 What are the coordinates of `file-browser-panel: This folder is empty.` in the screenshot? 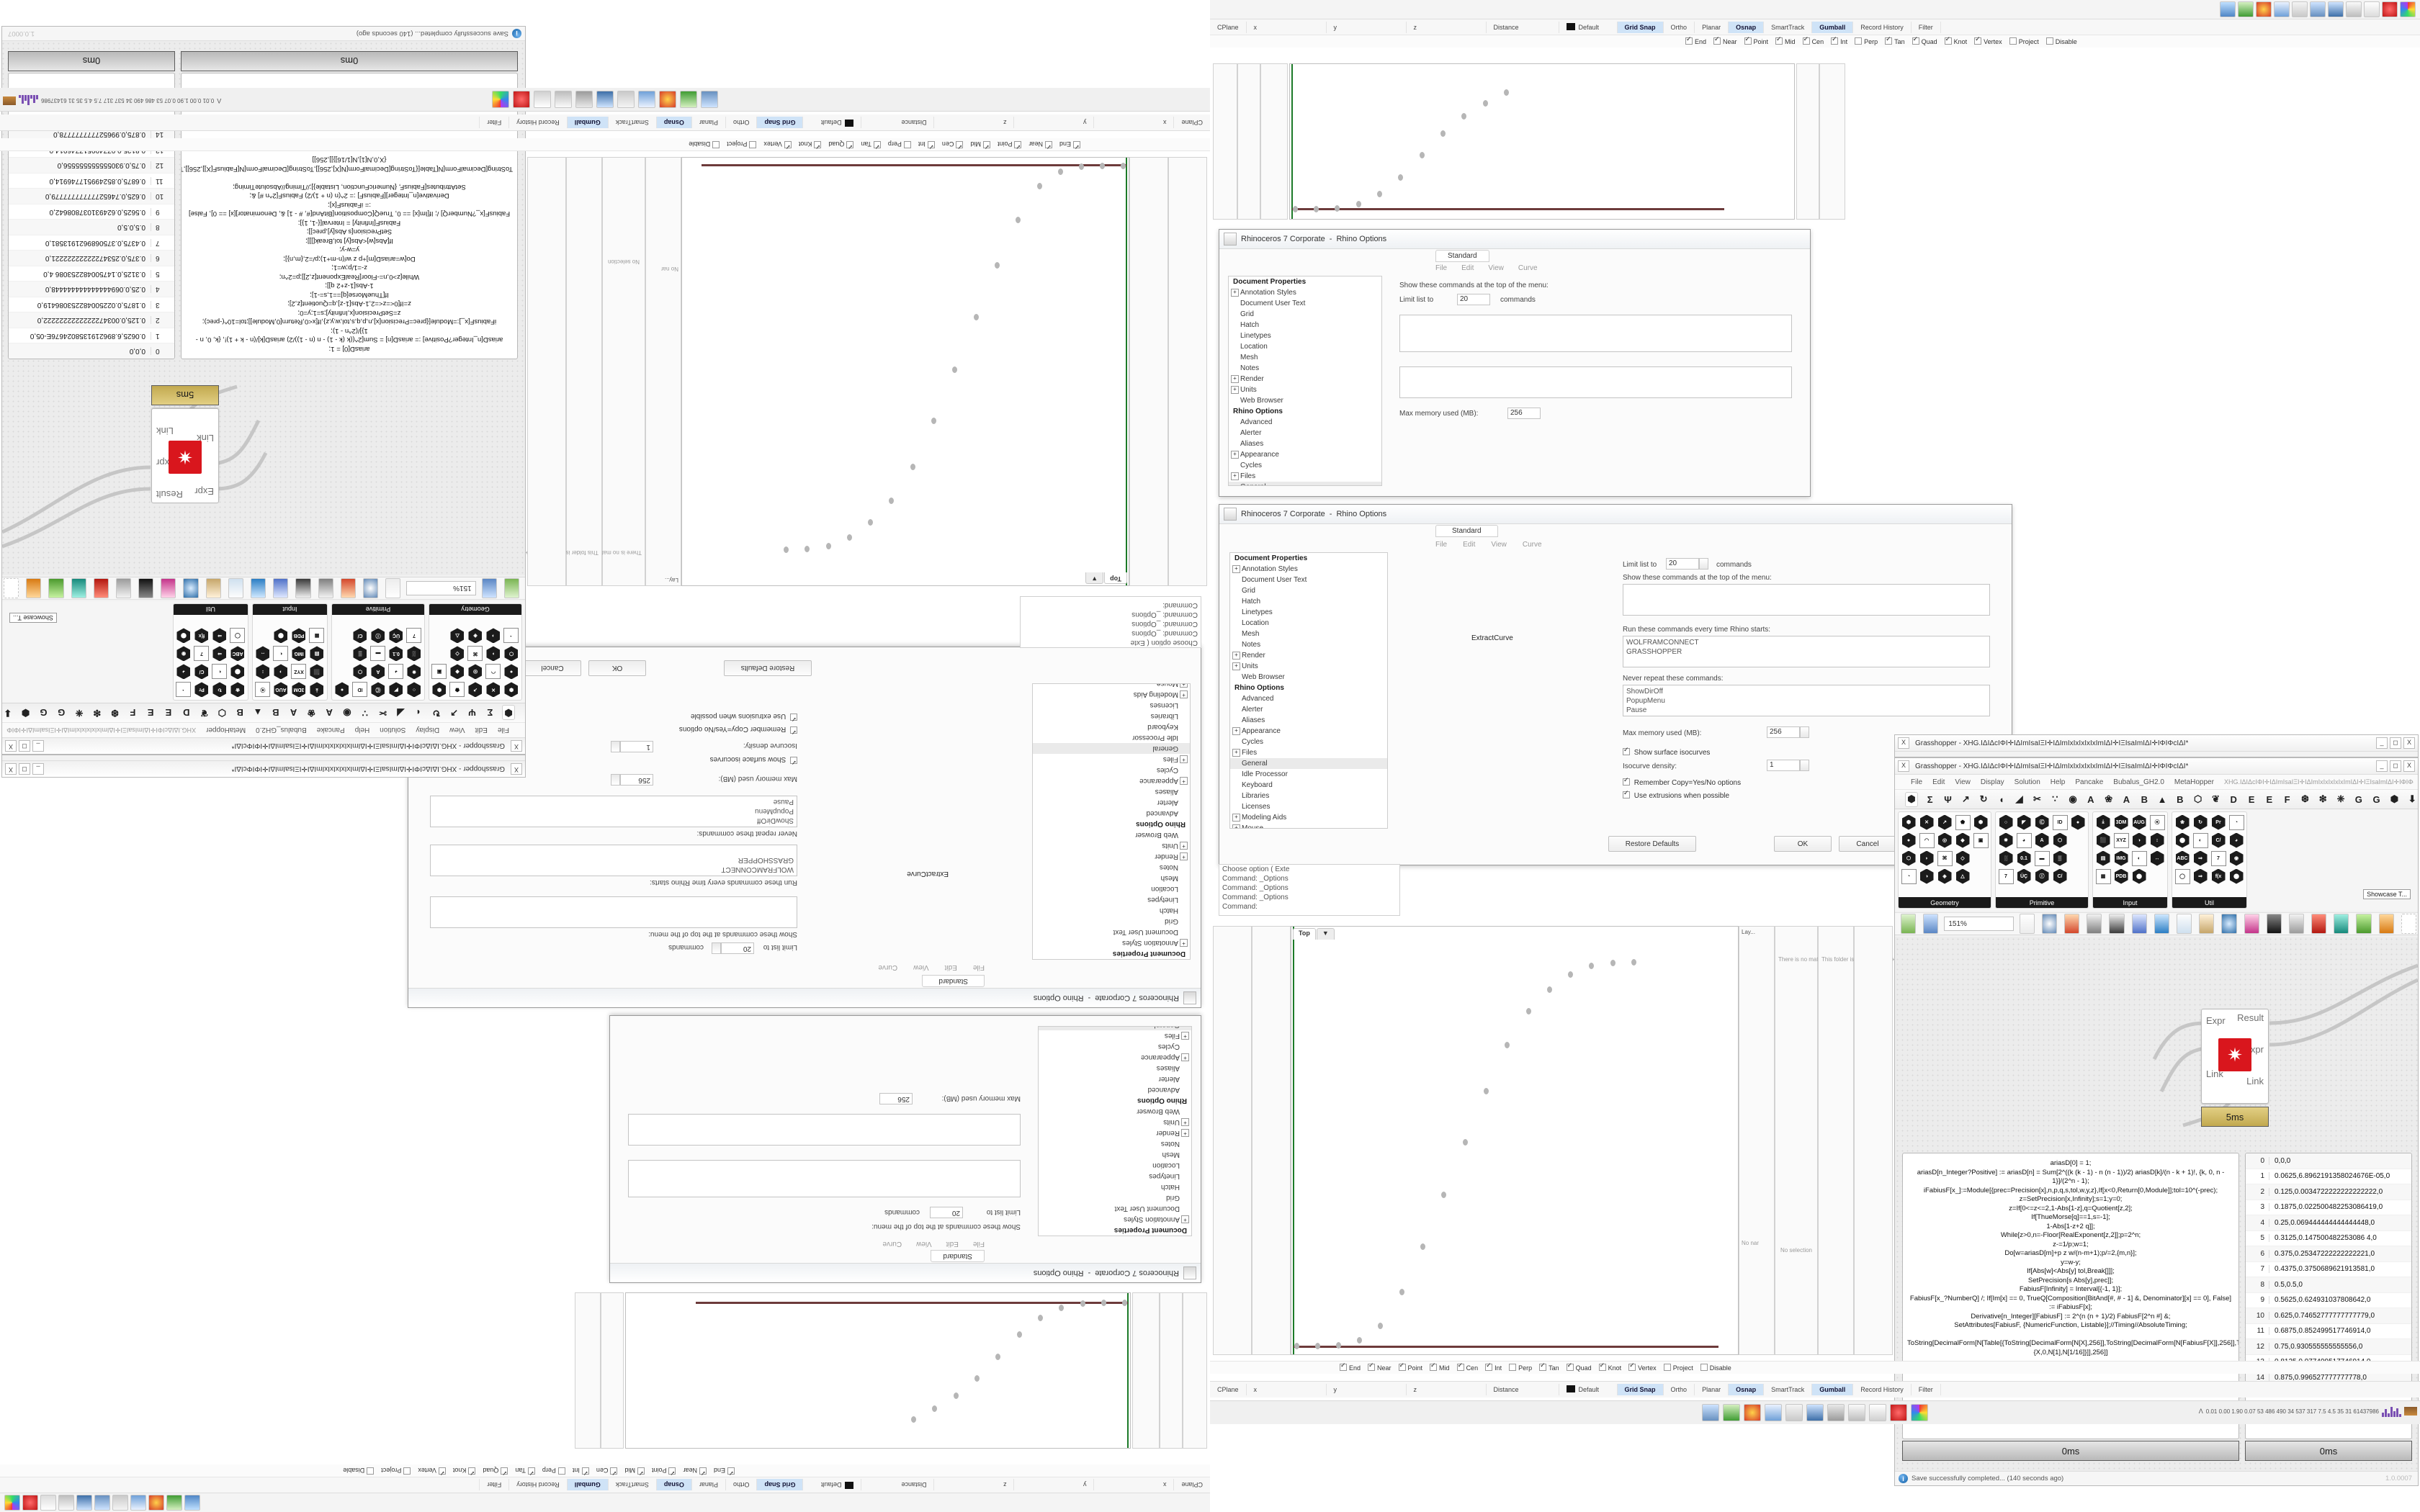 It's located at (1846, 1140).